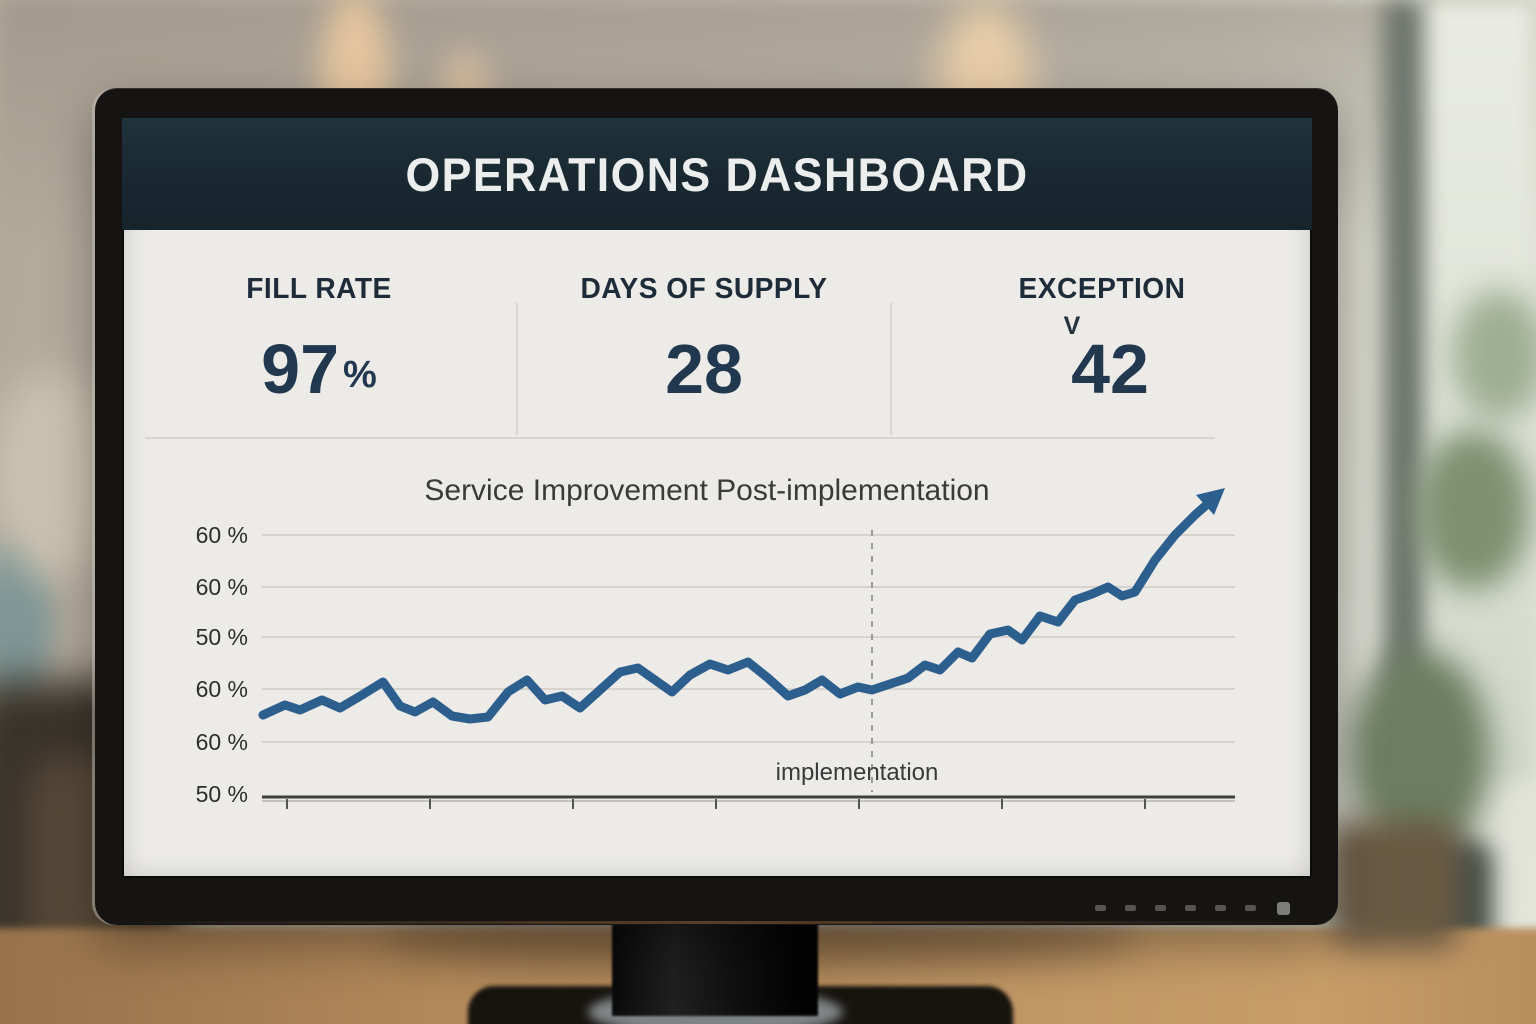  I want to click on kpi-label: DAYS OF SUPPLY, so click(704, 289).